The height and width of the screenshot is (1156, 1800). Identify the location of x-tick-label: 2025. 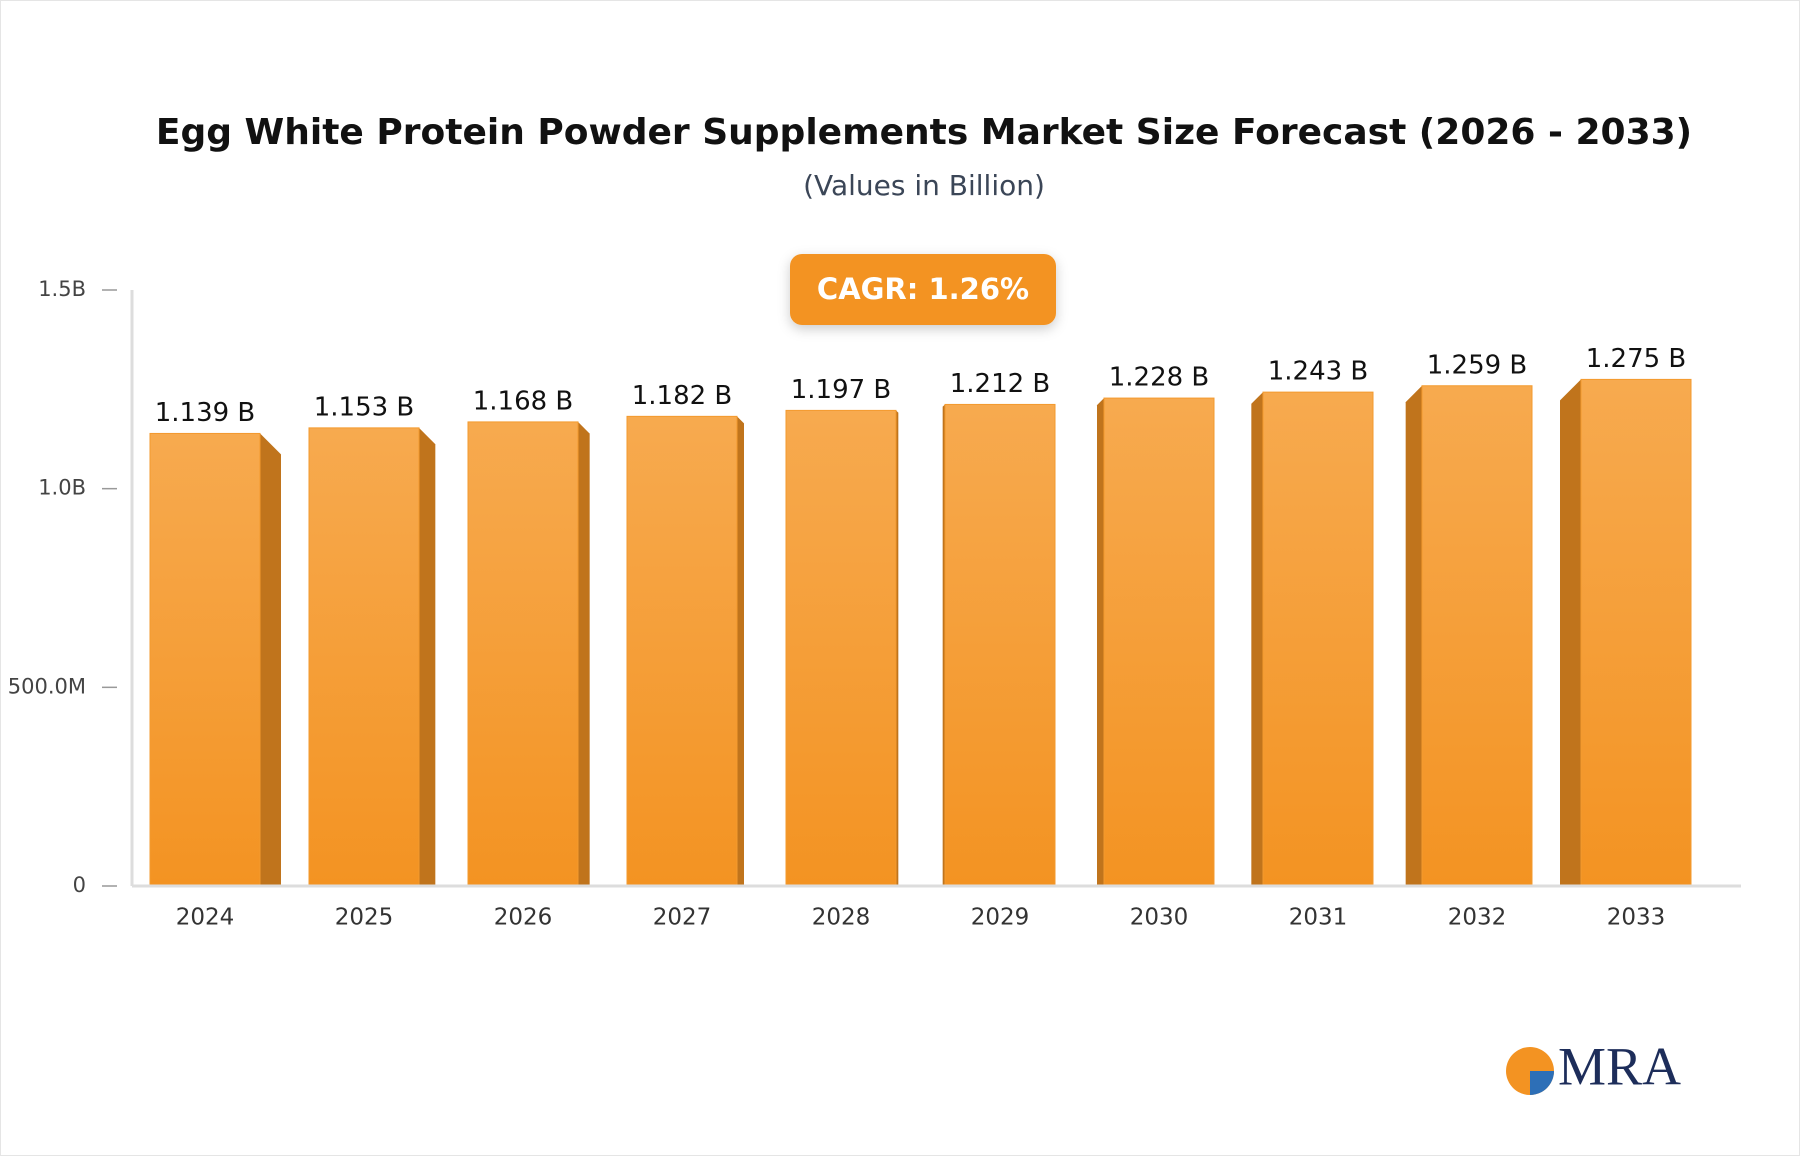
(364, 918).